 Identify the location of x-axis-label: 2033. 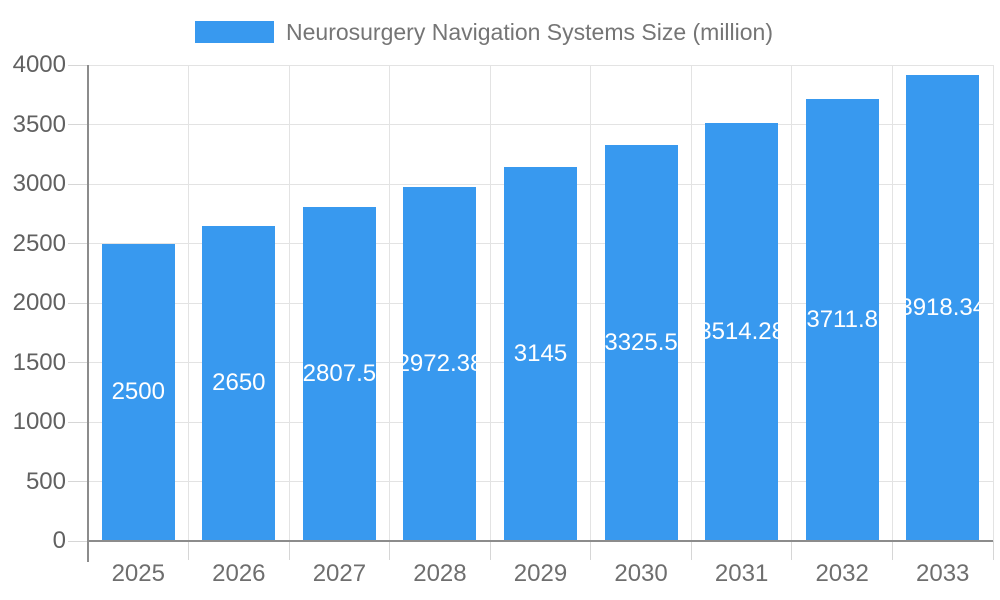
(943, 573).